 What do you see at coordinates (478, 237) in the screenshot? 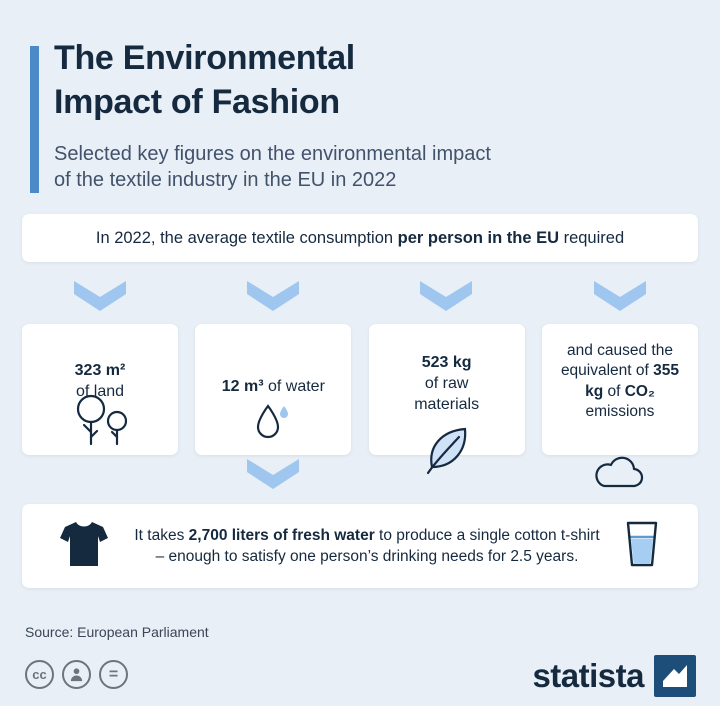
I see `intro-text-bold: per person in the EU` at bounding box center [478, 237].